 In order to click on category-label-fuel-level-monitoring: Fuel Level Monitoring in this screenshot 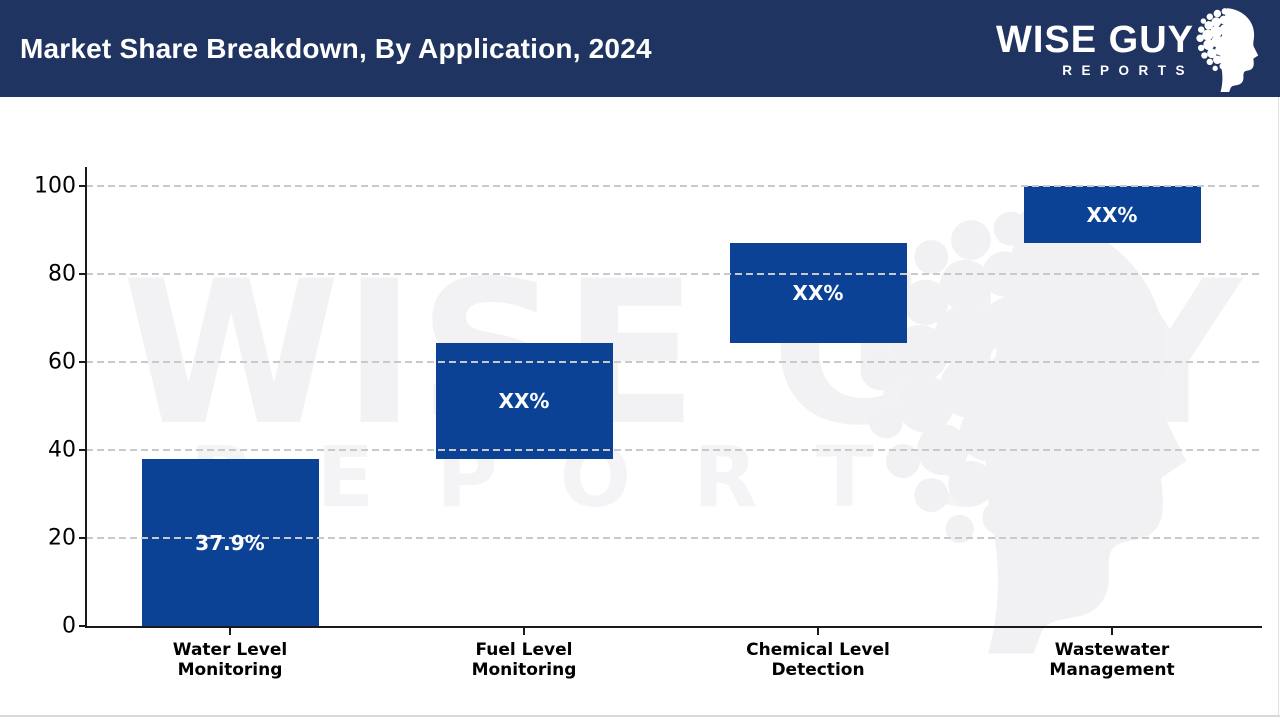, I will do `click(524, 660)`.